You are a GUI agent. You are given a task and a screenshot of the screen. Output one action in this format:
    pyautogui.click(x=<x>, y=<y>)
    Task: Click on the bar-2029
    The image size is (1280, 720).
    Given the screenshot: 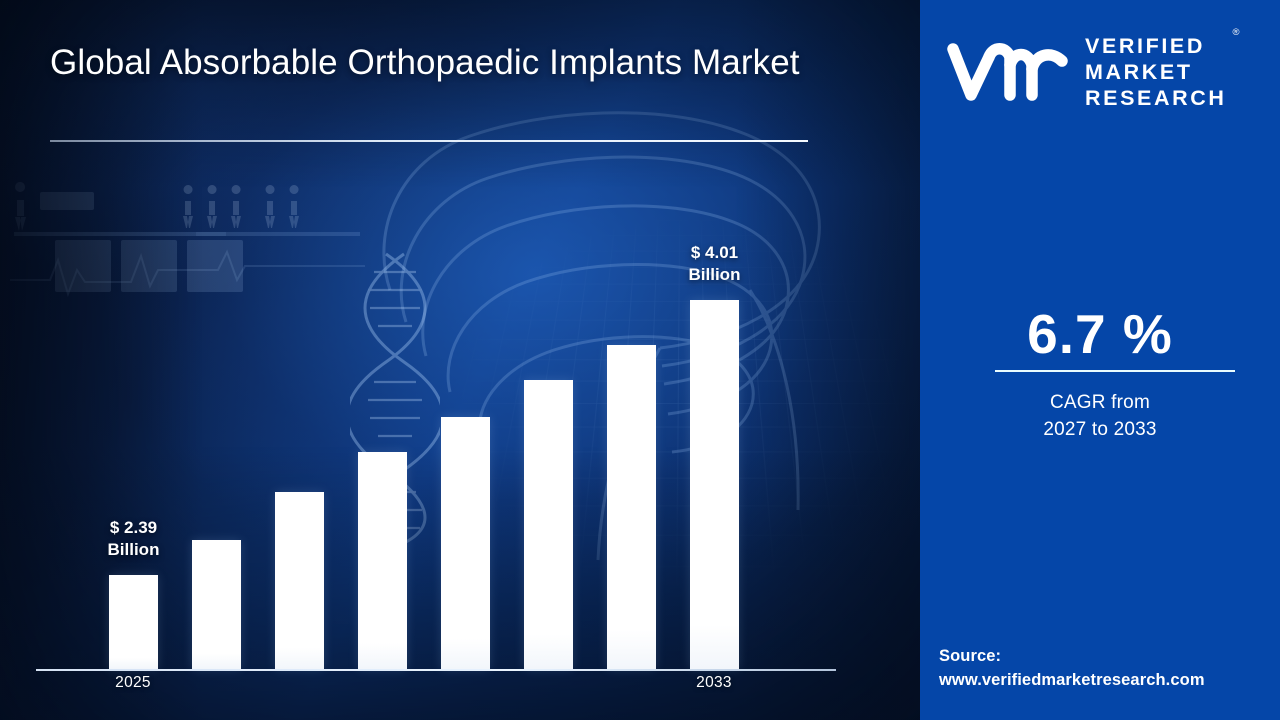 What is the action you would take?
    pyautogui.click(x=465, y=543)
    